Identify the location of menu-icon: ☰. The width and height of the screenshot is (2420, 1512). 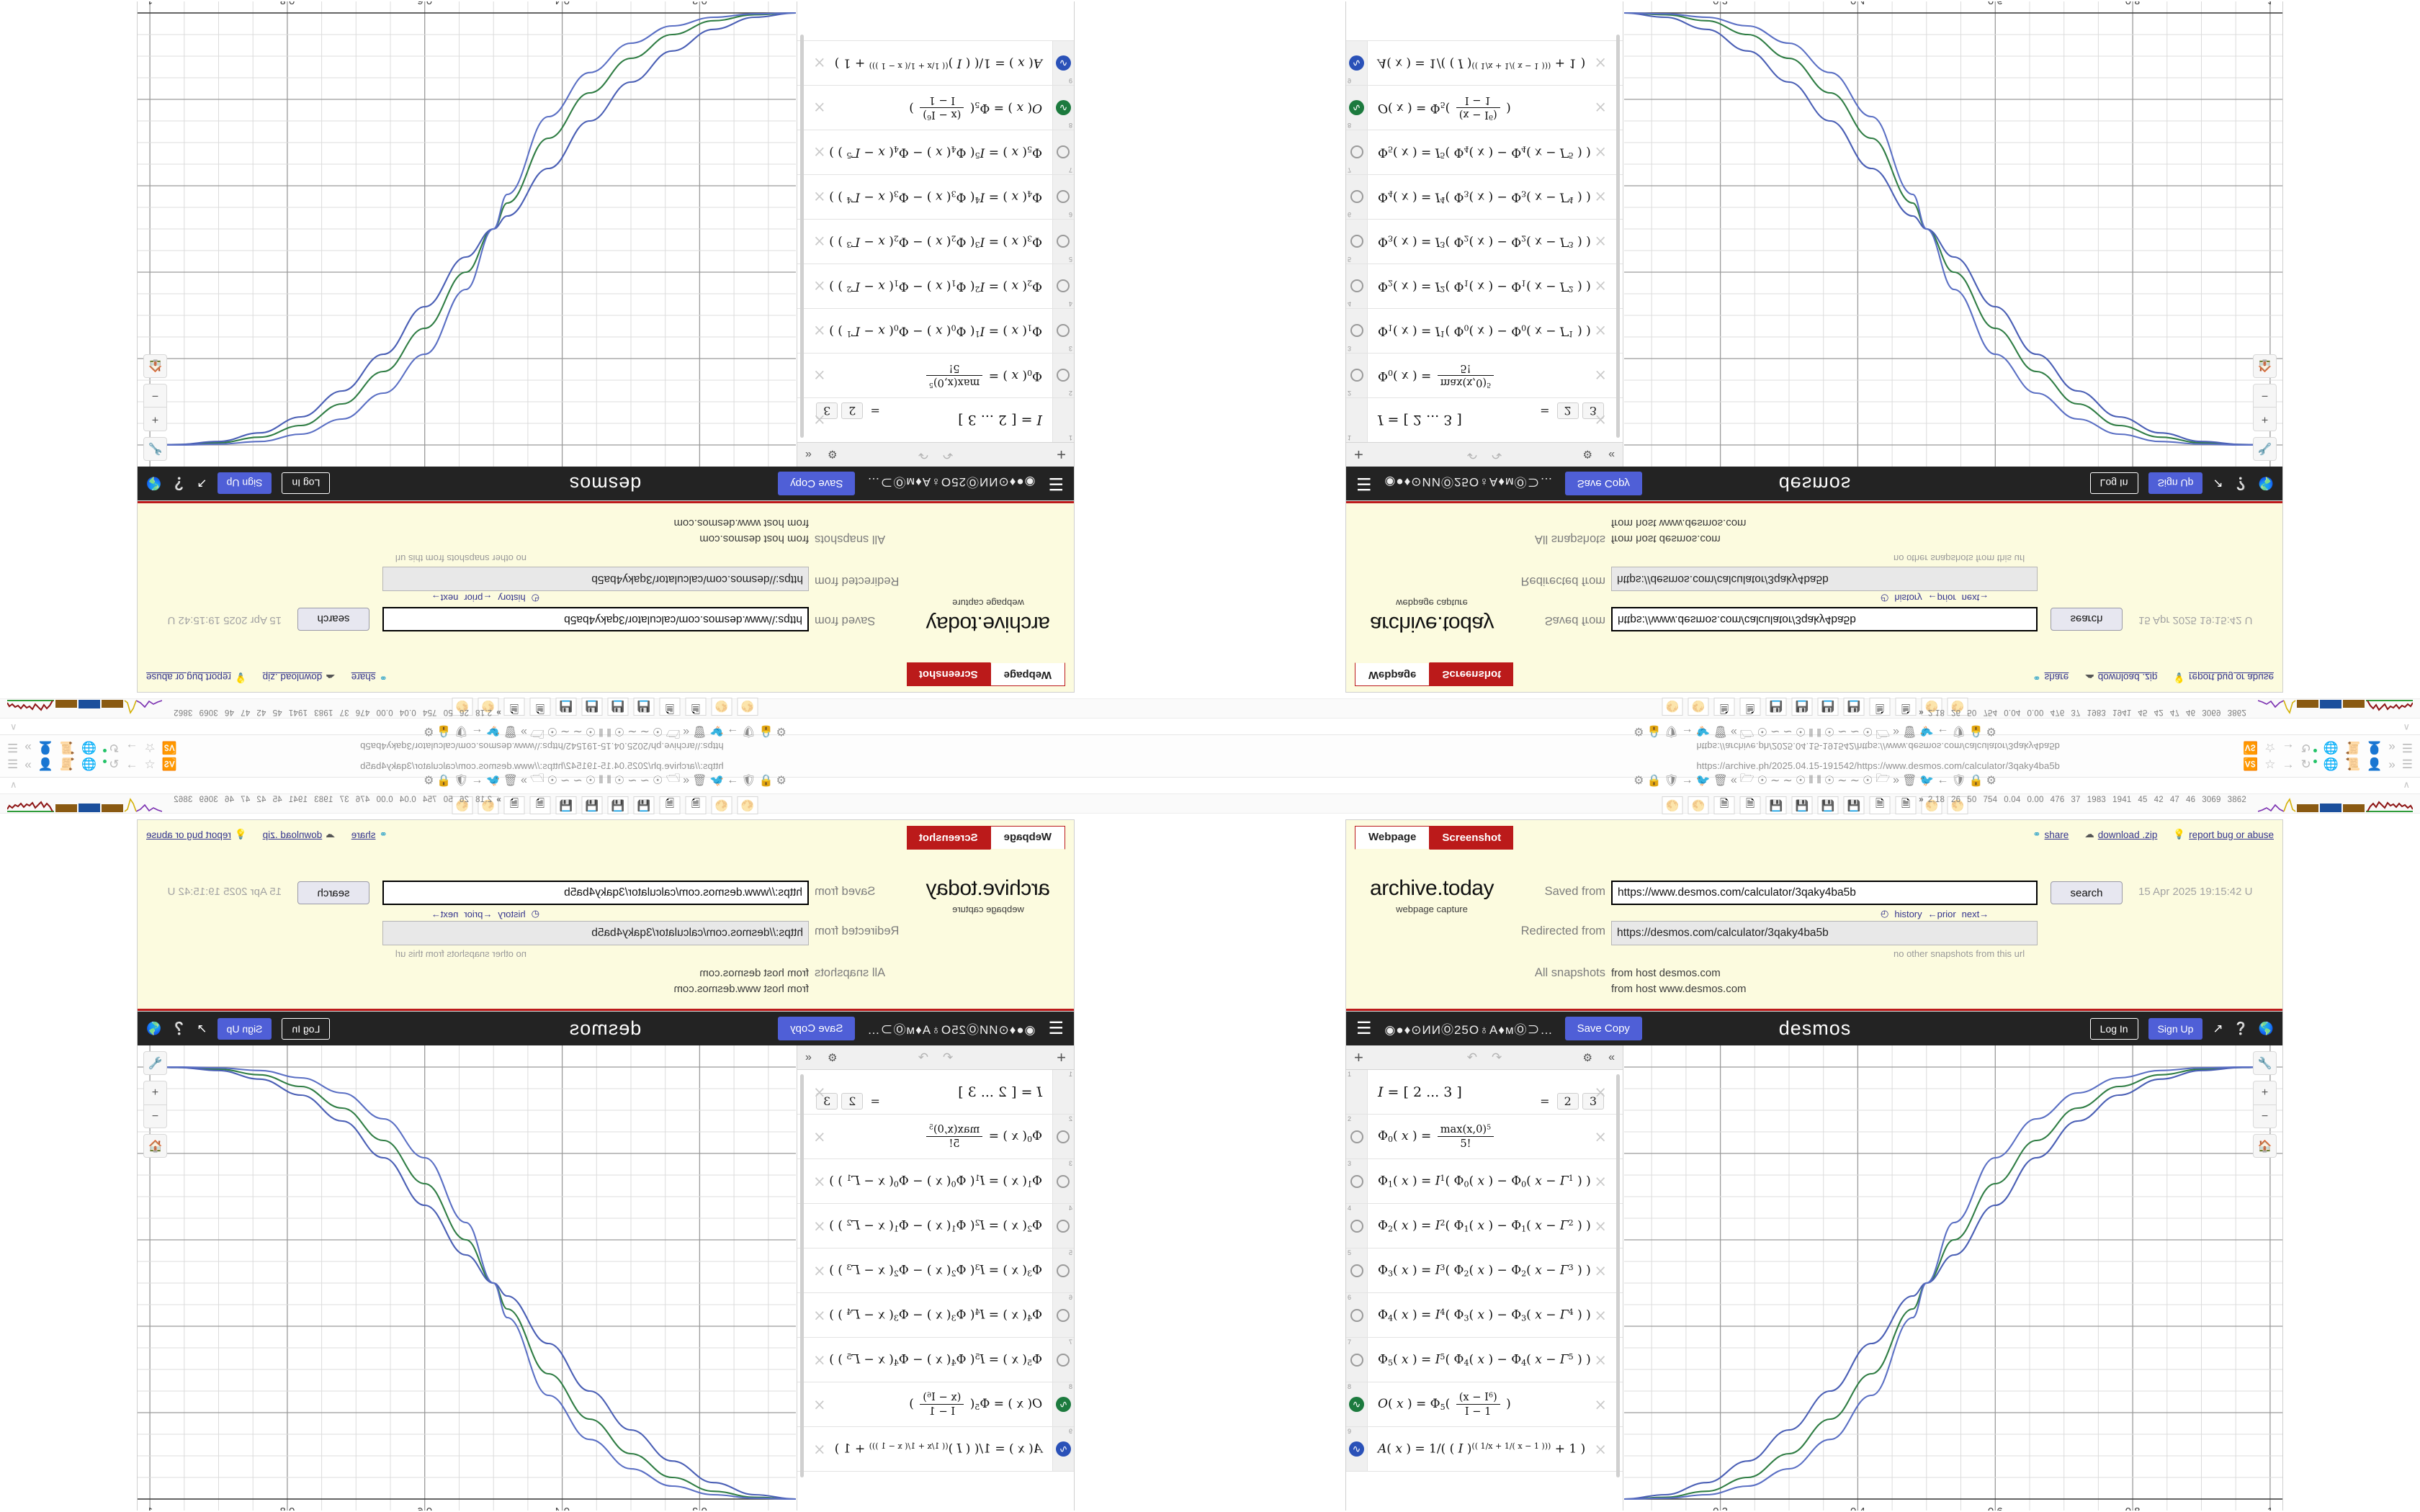
(13, 764).